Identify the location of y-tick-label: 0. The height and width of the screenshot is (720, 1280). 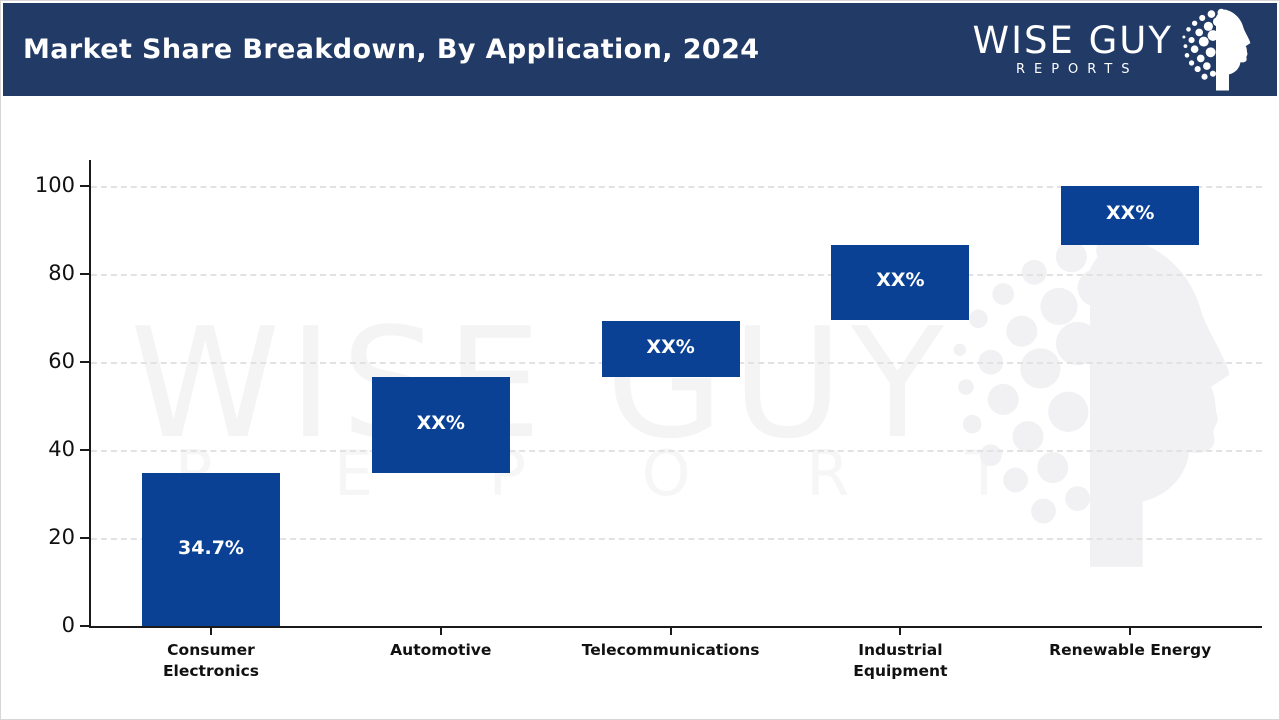
(68, 625).